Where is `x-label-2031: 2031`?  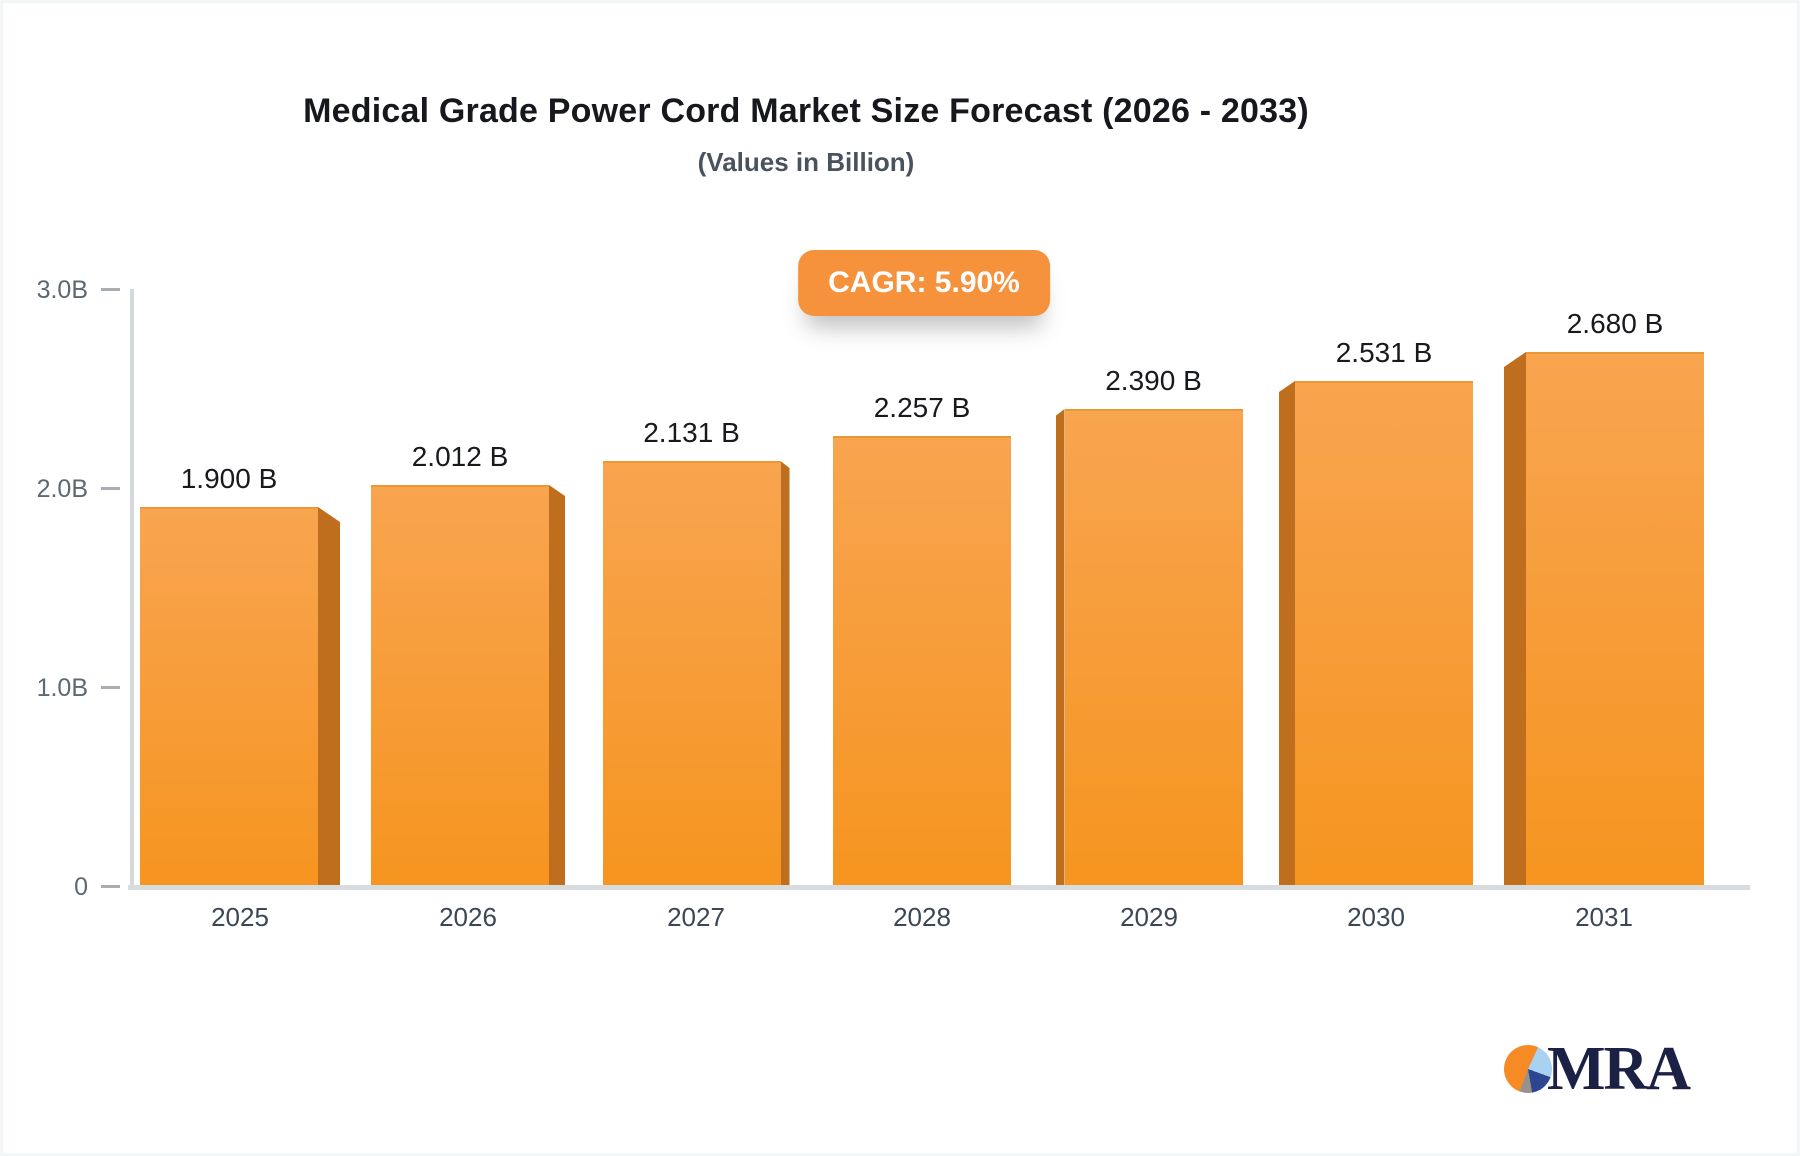 x-label-2031: 2031 is located at coordinates (1604, 917).